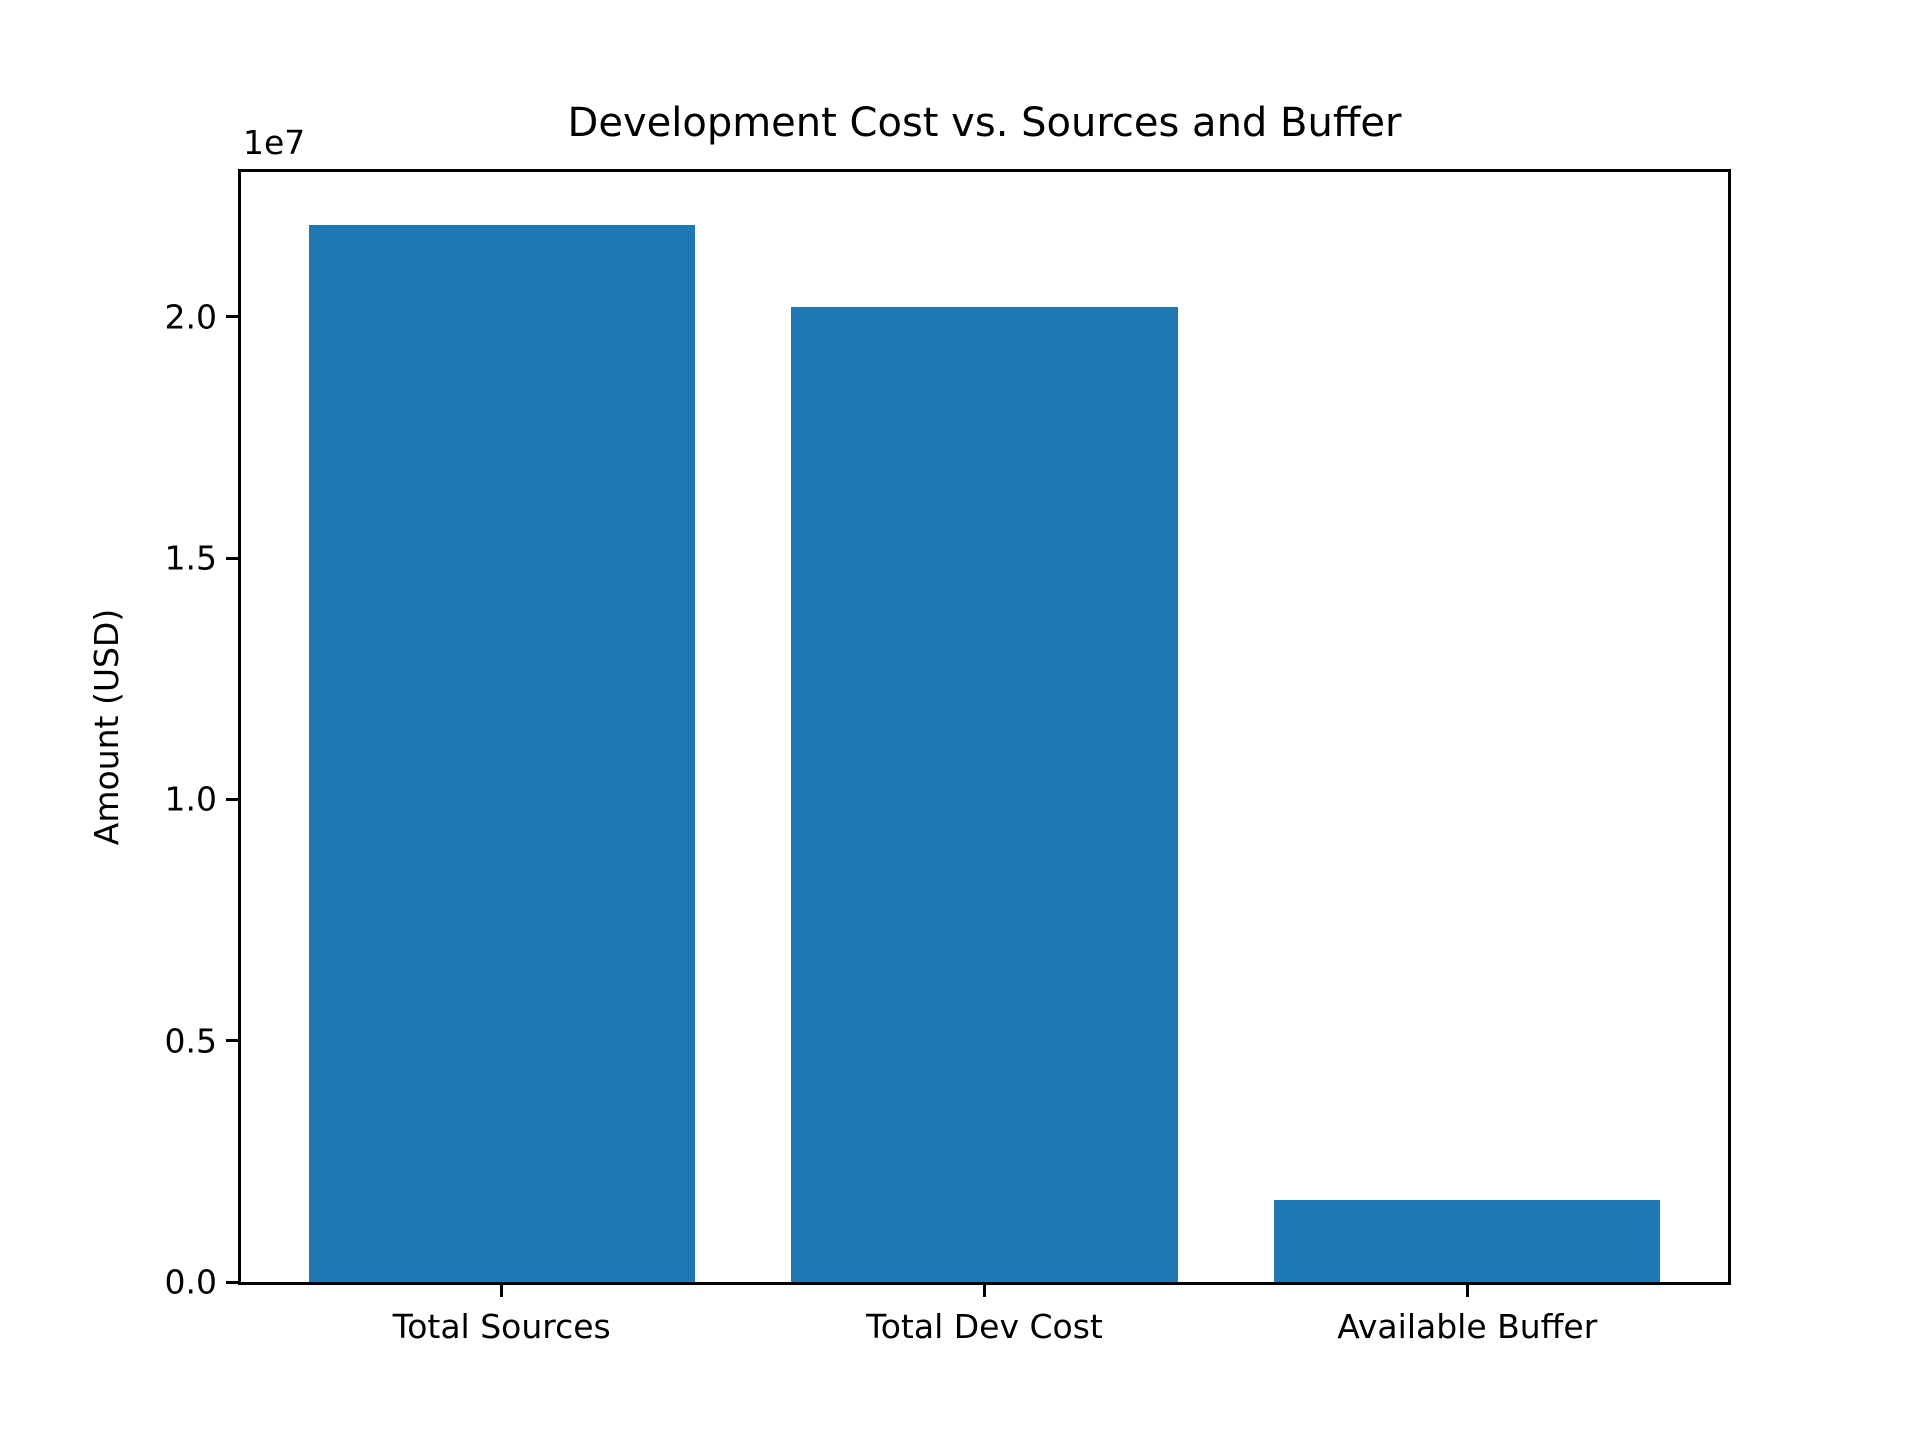 The height and width of the screenshot is (1440, 1920). What do you see at coordinates (190, 799) in the screenshot?
I see `y-tick-label-1.0: 1.0` at bounding box center [190, 799].